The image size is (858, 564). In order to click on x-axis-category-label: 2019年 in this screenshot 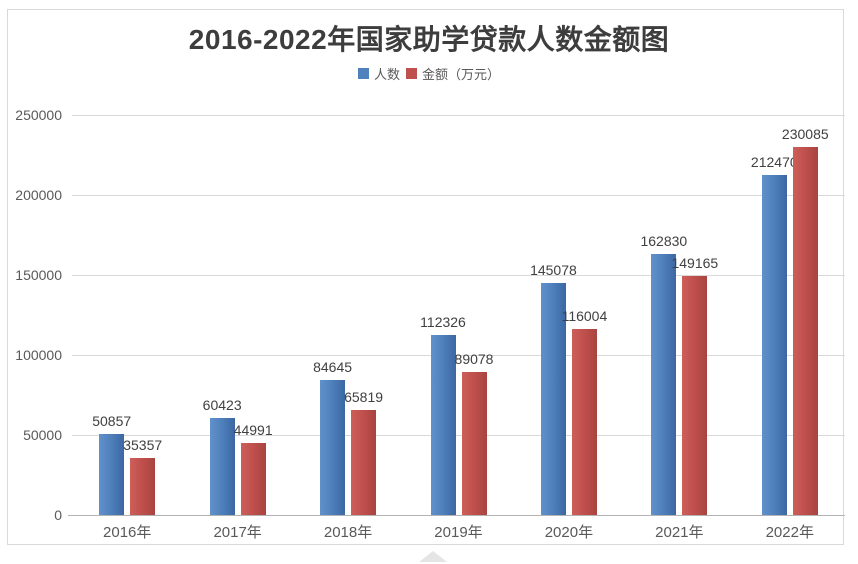, I will do `click(458, 532)`.